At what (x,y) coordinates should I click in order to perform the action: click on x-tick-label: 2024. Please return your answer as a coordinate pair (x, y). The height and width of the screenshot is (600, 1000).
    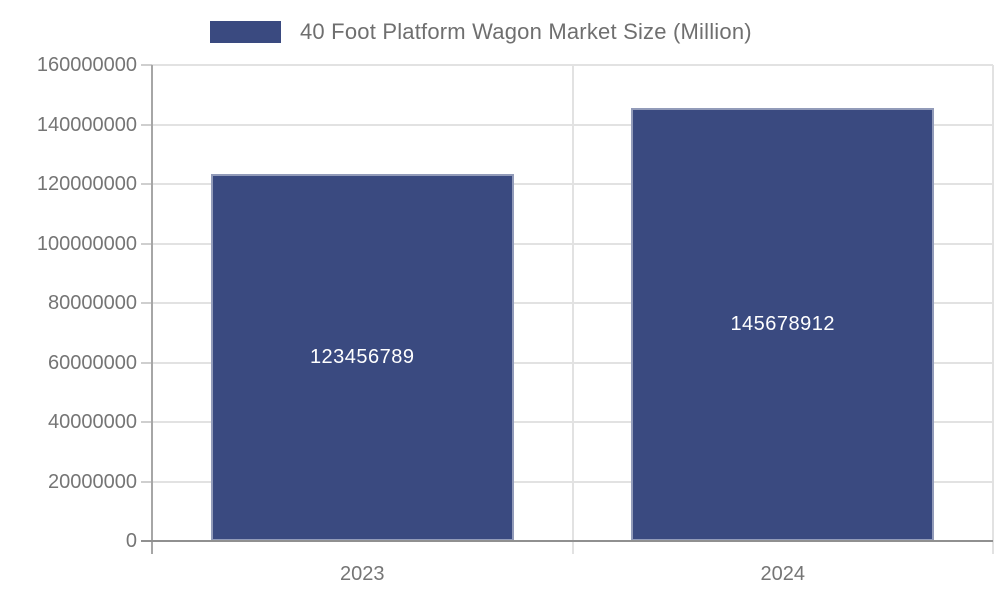
    Looking at the image, I should click on (783, 574).